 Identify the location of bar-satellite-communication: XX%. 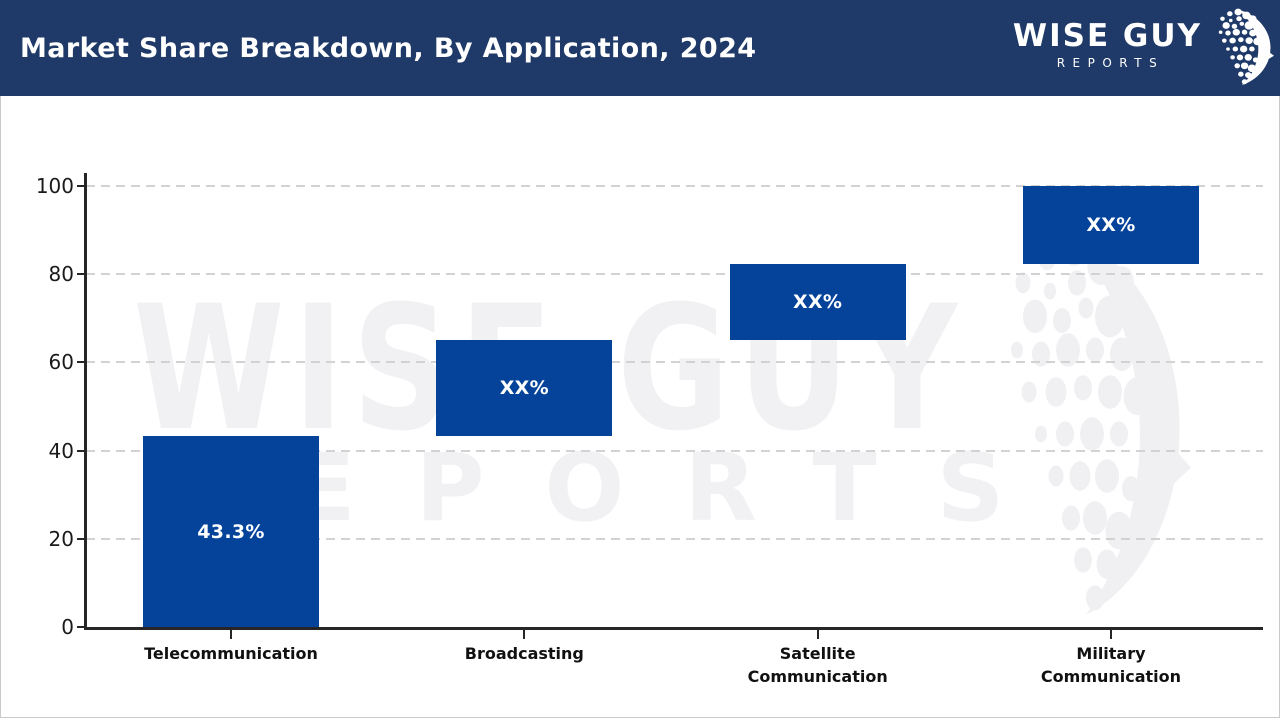
(817, 302).